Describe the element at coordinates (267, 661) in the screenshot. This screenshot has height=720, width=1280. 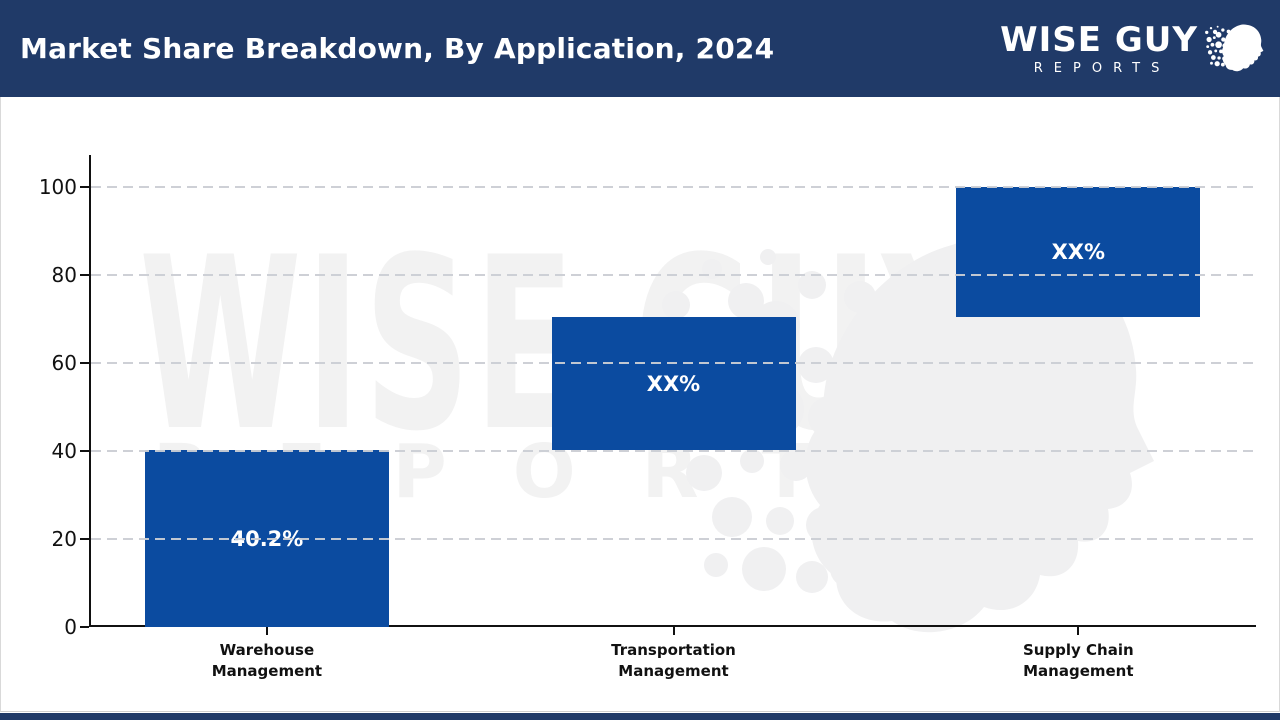
I see `x-category-label-warehouse: Warehouse Management` at that location.